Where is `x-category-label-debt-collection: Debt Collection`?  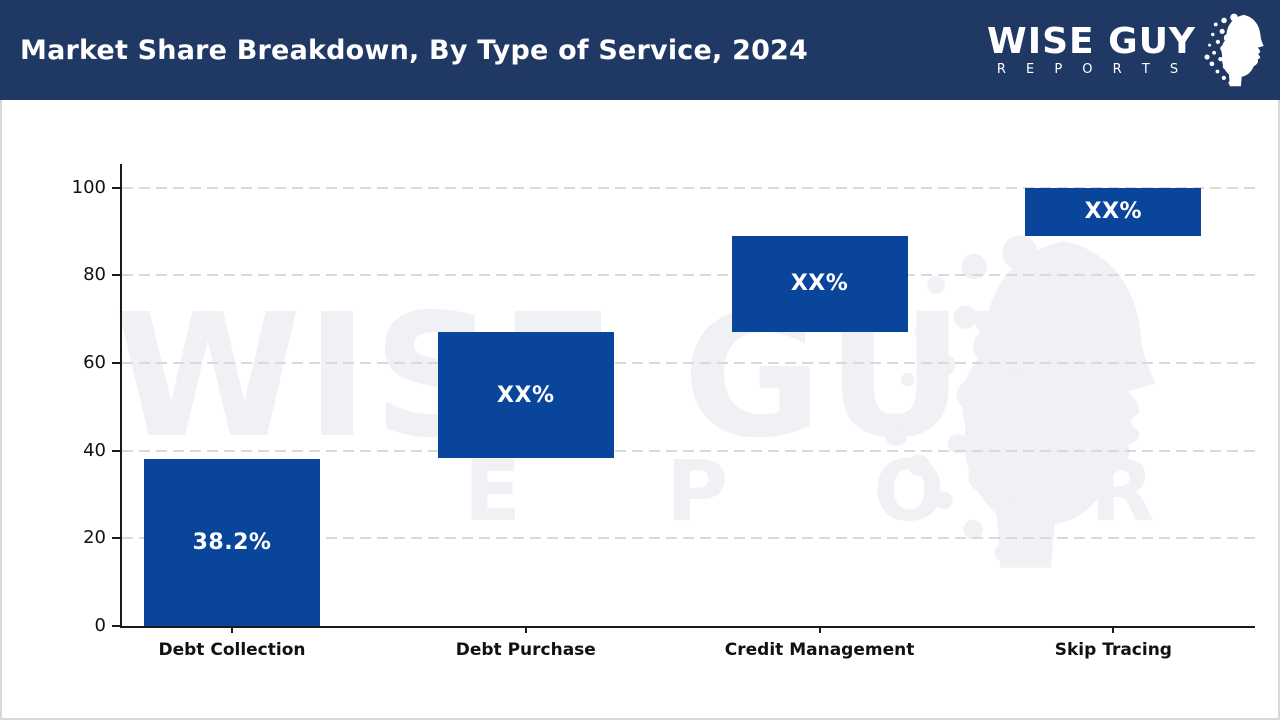
x-category-label-debt-collection: Debt Collection is located at coordinates (232, 650).